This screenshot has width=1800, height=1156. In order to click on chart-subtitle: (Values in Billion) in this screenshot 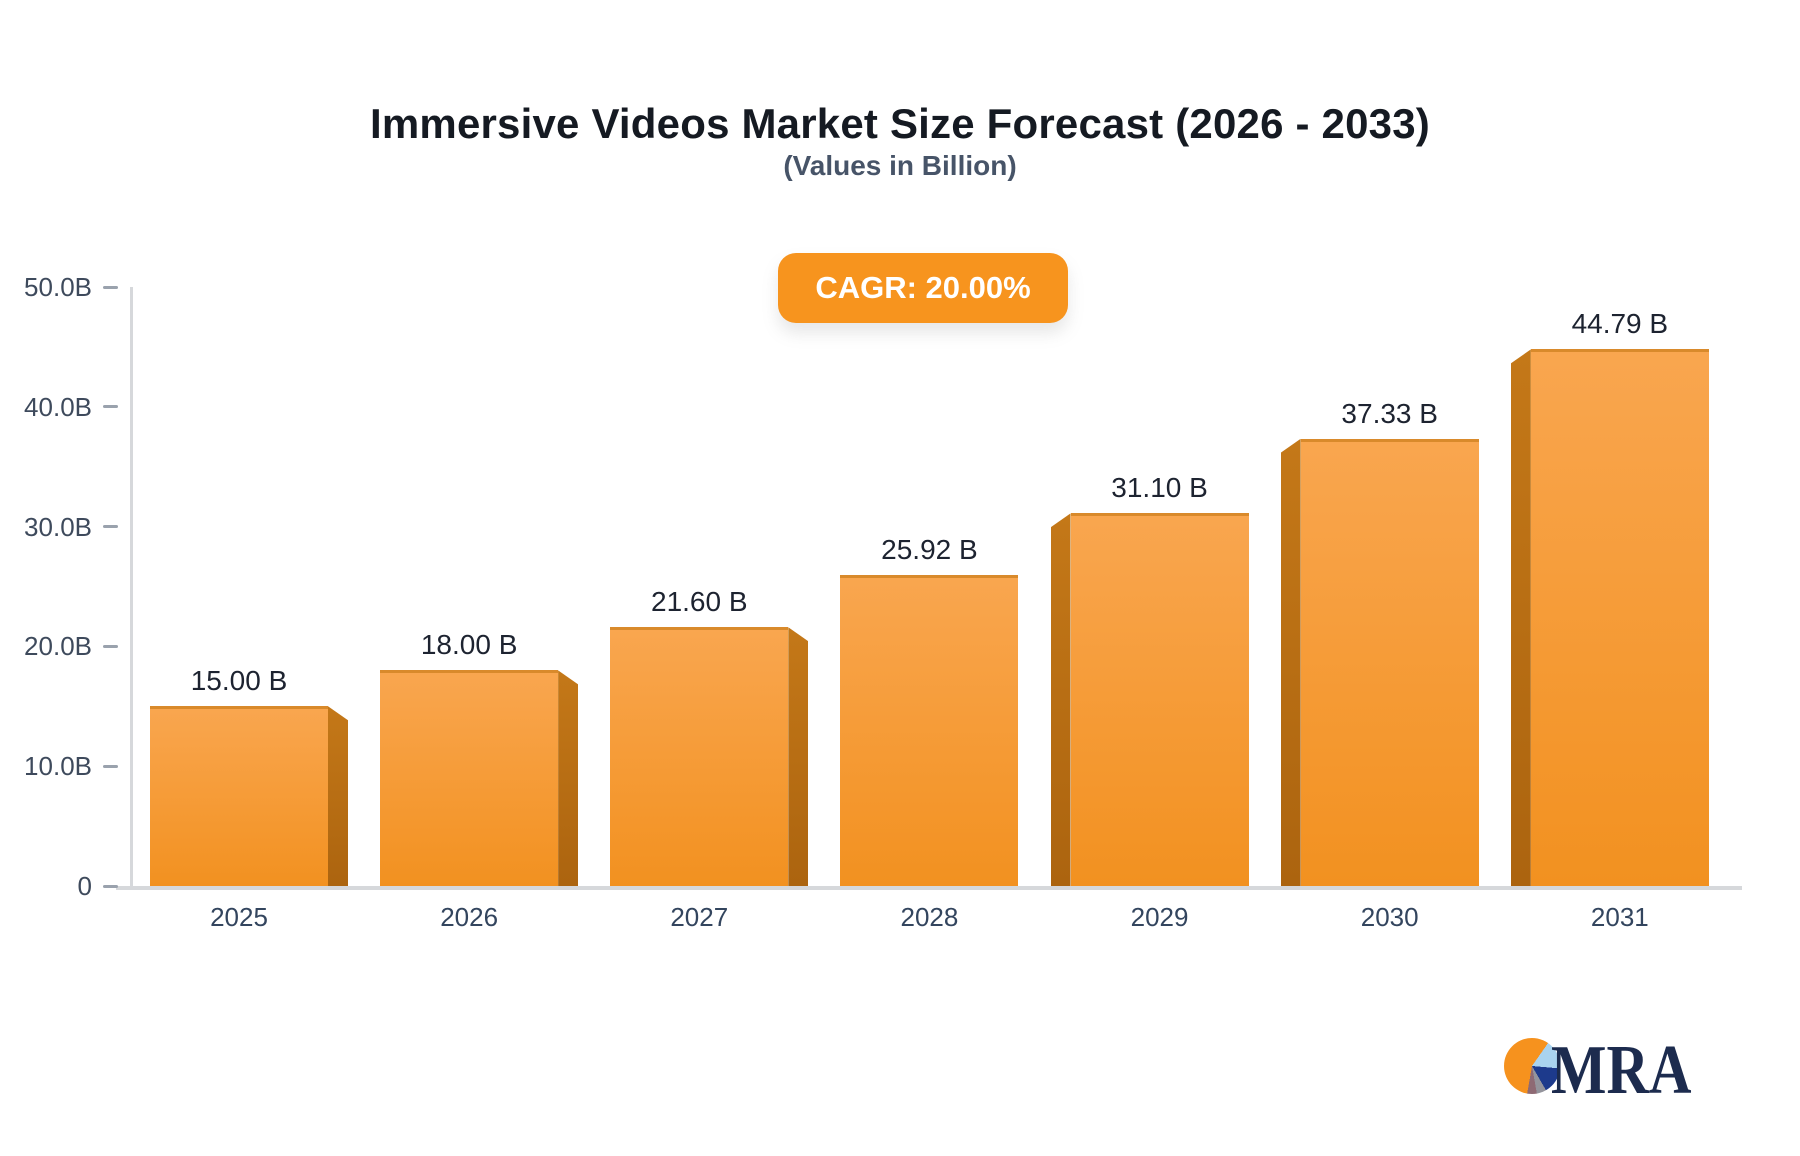, I will do `click(900, 165)`.